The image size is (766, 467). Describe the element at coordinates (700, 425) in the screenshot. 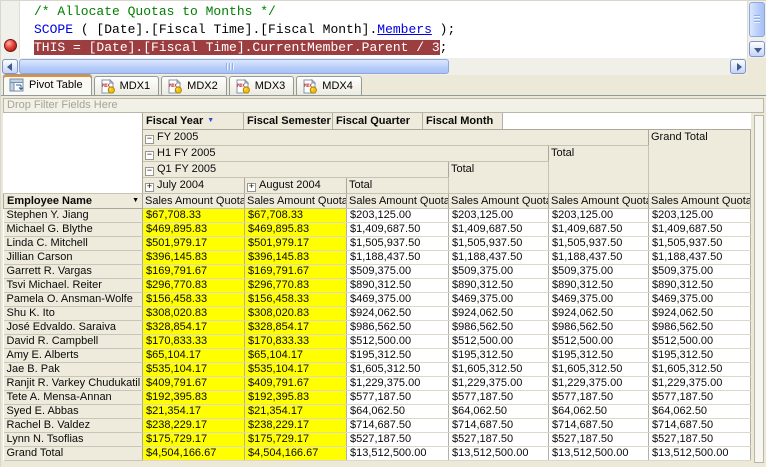

I see `quota-cell: $714,687.50` at that location.